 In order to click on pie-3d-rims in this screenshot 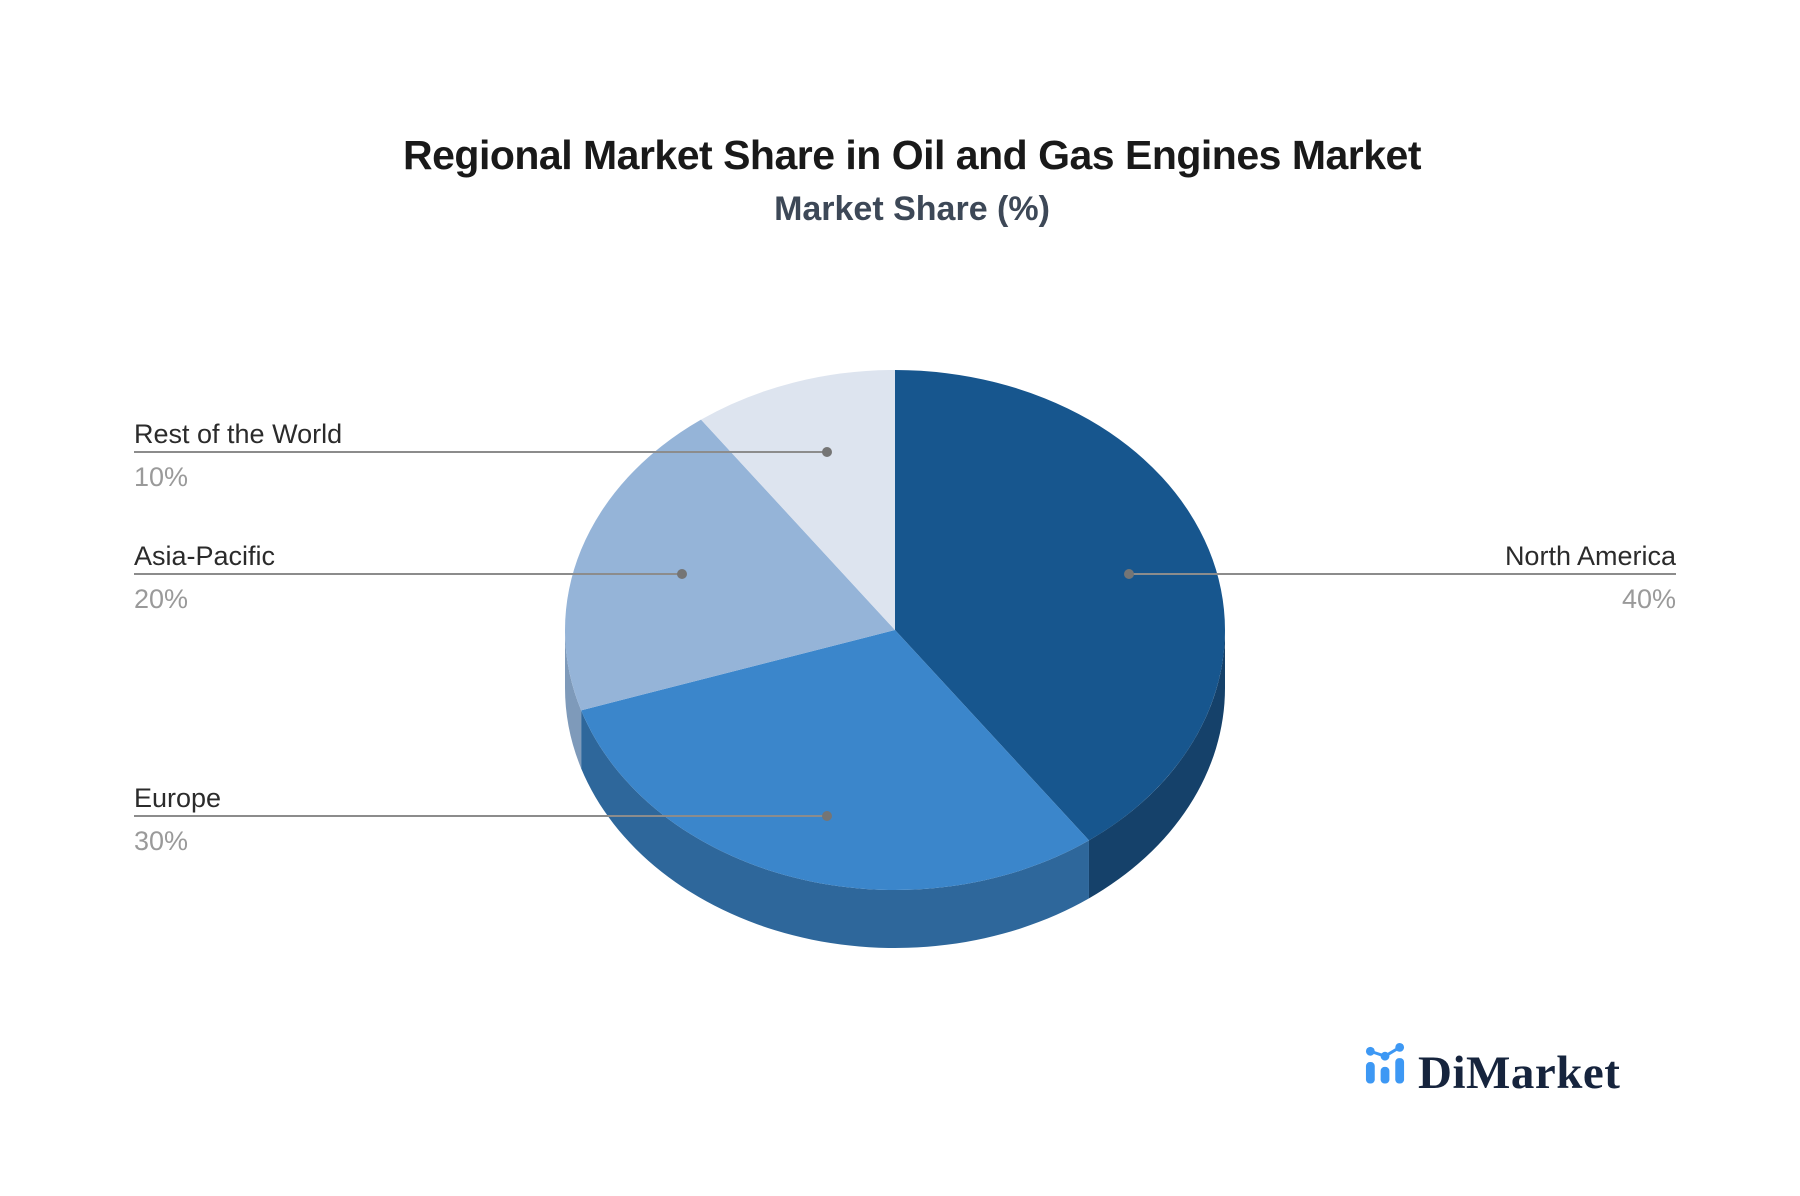, I will do `click(895, 789)`.